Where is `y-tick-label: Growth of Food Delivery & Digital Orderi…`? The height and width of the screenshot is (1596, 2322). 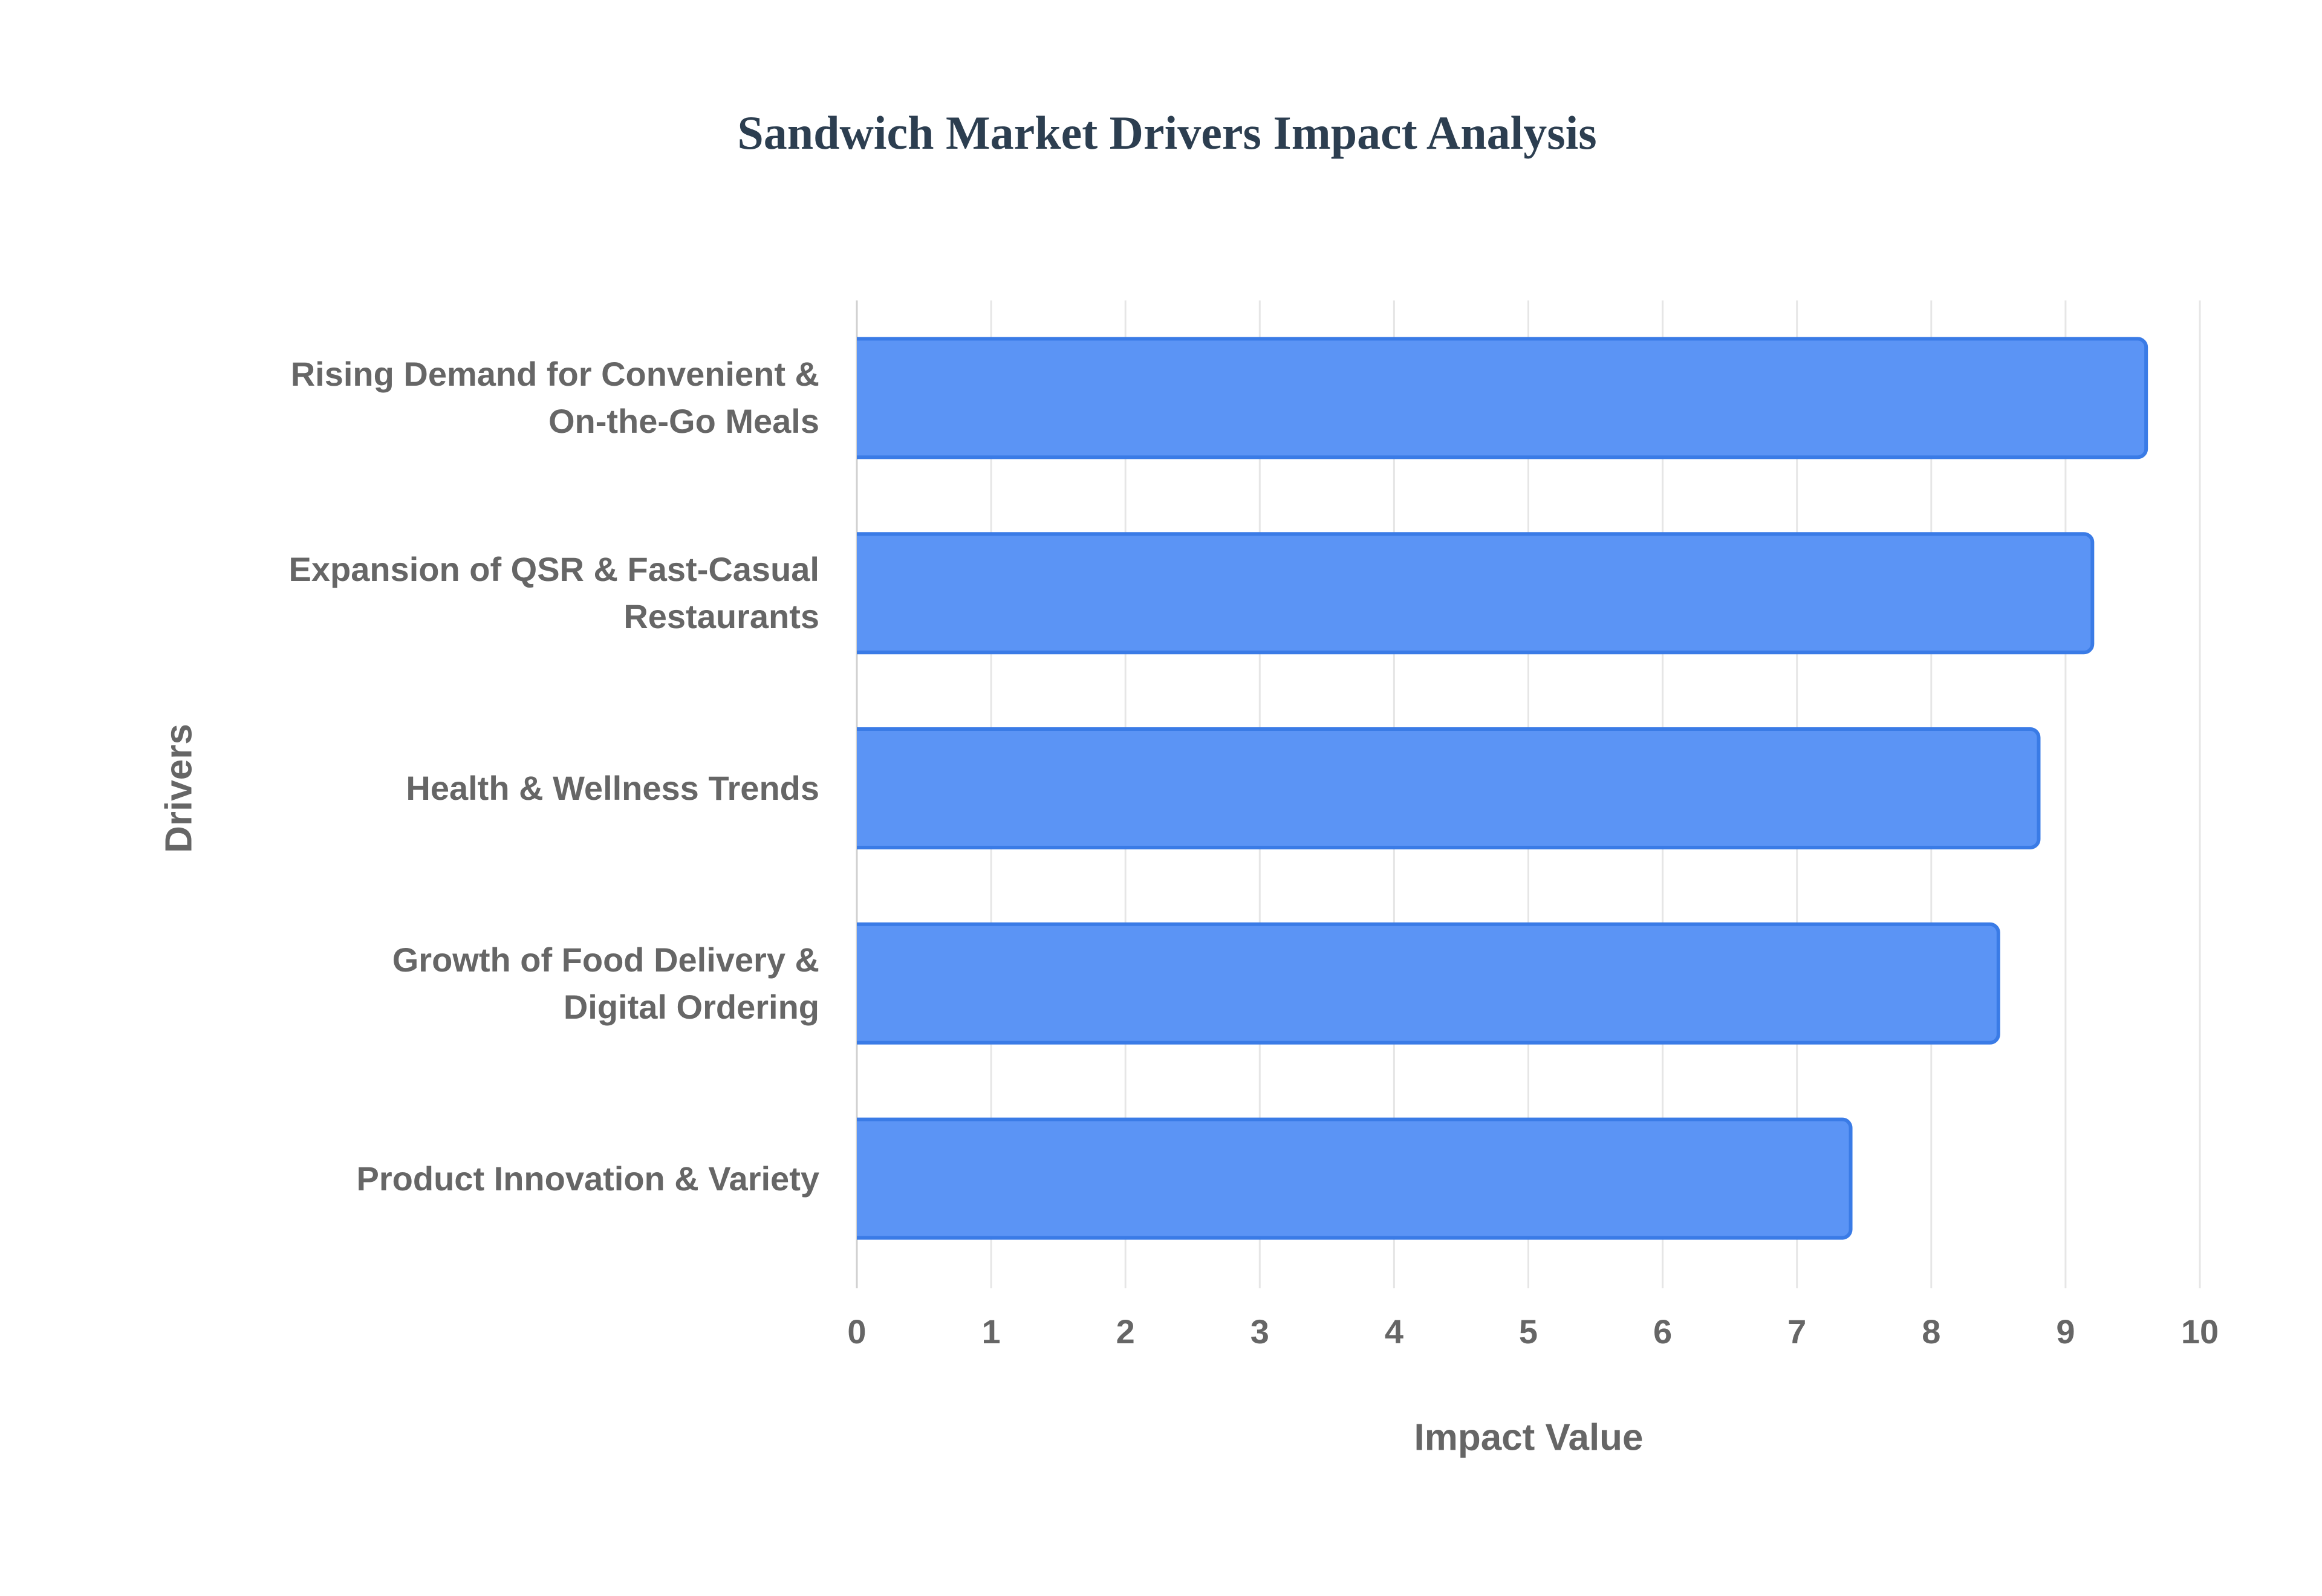
y-tick-label: Growth of Food Delivery & Digital Orderi… is located at coordinates (605, 983).